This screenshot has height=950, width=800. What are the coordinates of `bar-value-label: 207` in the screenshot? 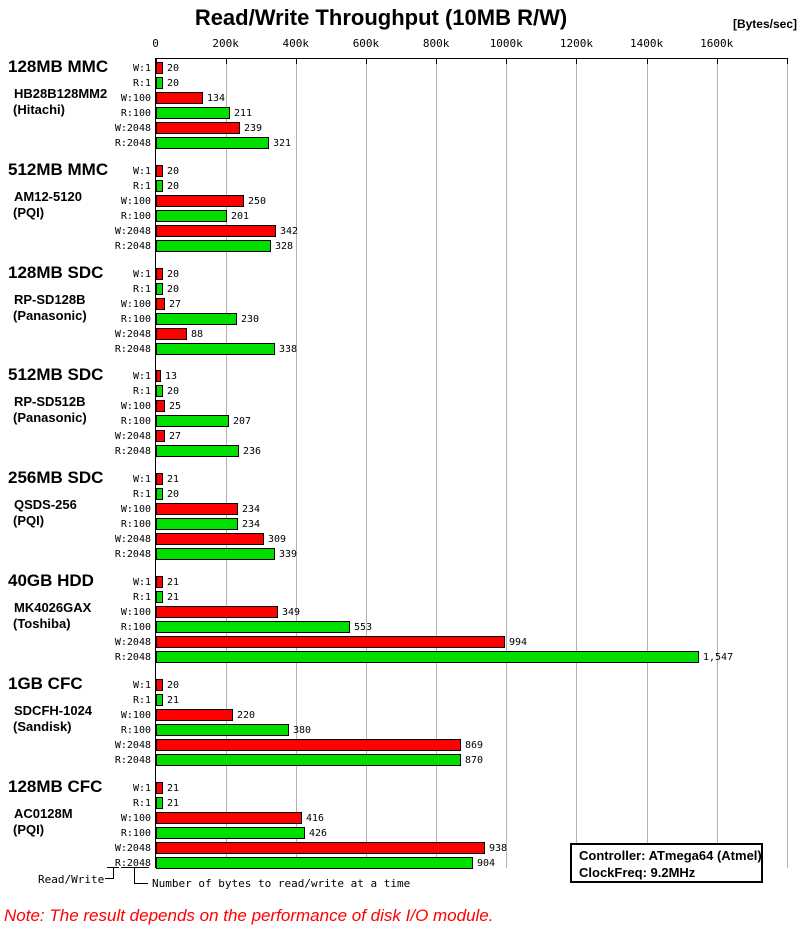 It's located at (242, 422).